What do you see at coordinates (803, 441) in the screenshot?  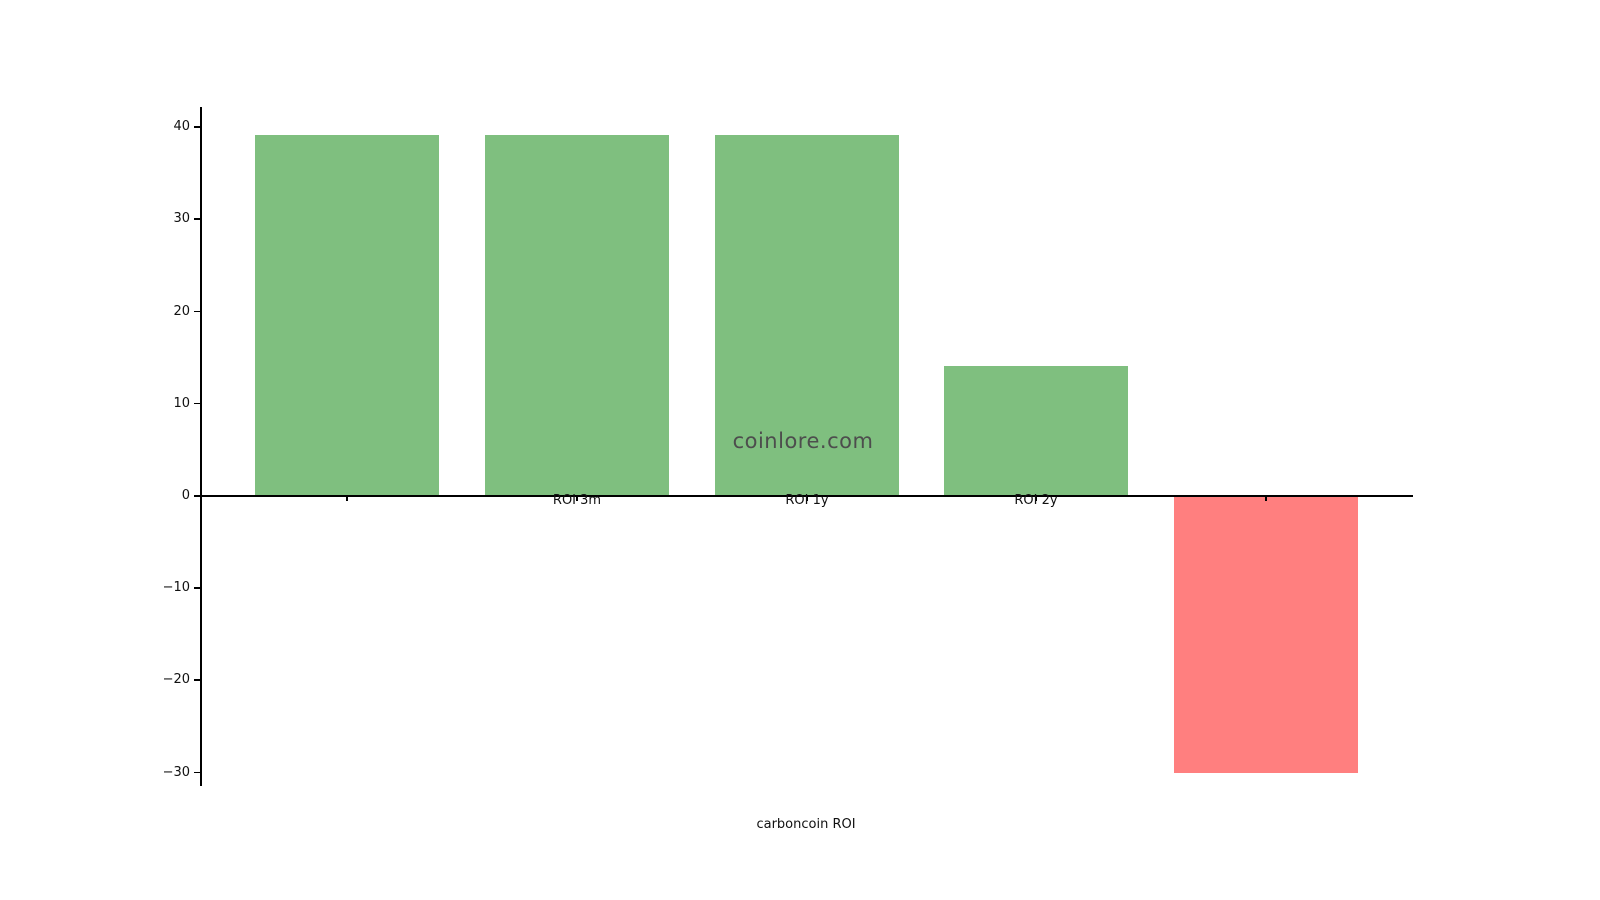 I see `watermark-text: coinlore.com` at bounding box center [803, 441].